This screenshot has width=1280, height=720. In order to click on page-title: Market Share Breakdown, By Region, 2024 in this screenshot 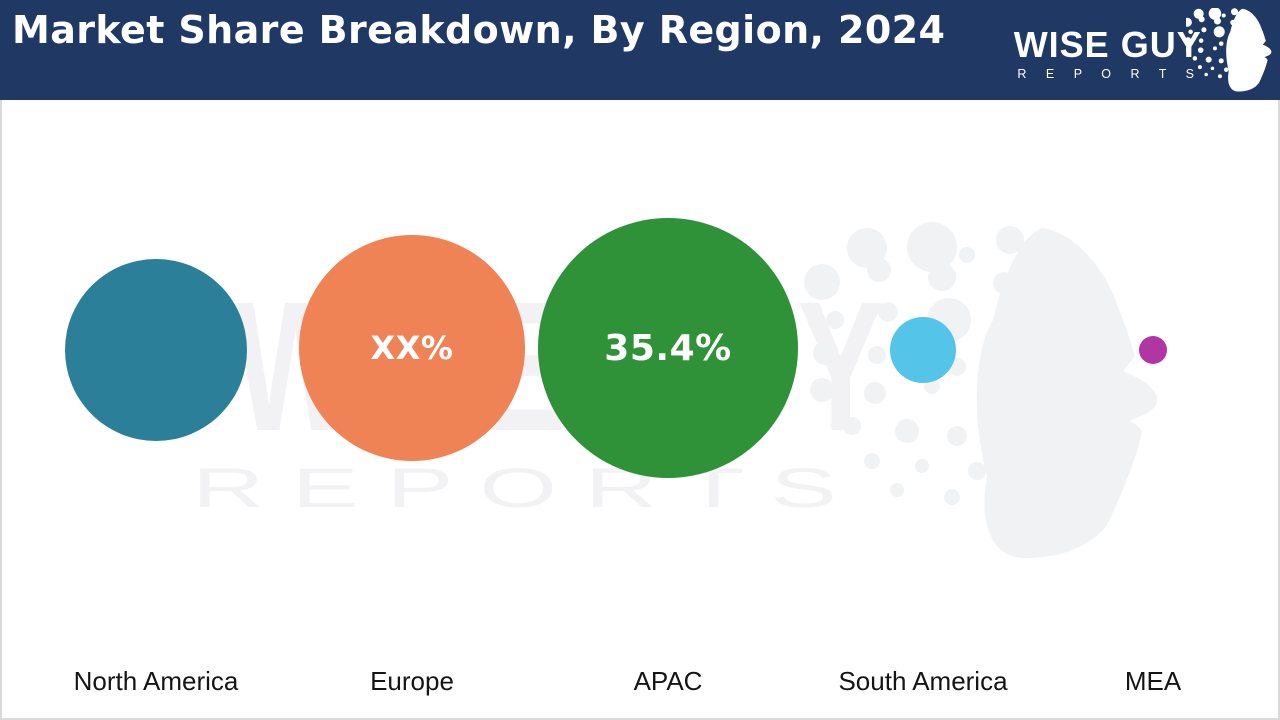, I will do `click(479, 30)`.